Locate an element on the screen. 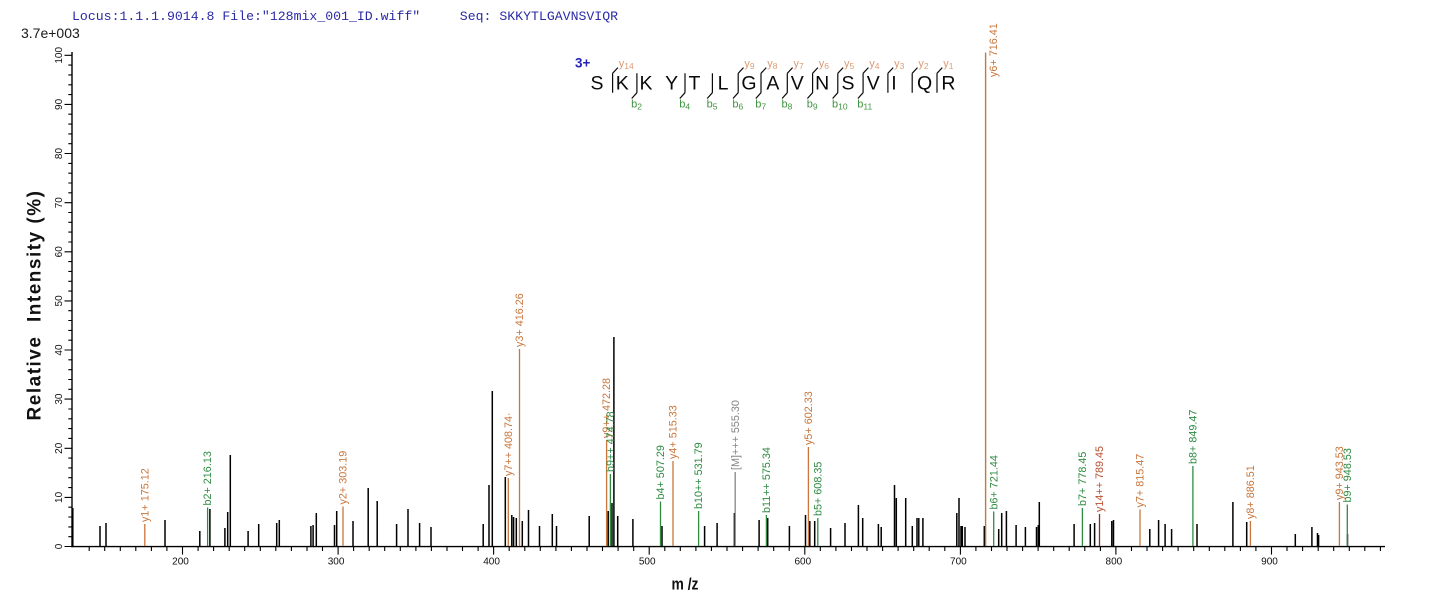 The width and height of the screenshot is (1436, 605). svg-text: b8 is located at coordinates (787, 105).